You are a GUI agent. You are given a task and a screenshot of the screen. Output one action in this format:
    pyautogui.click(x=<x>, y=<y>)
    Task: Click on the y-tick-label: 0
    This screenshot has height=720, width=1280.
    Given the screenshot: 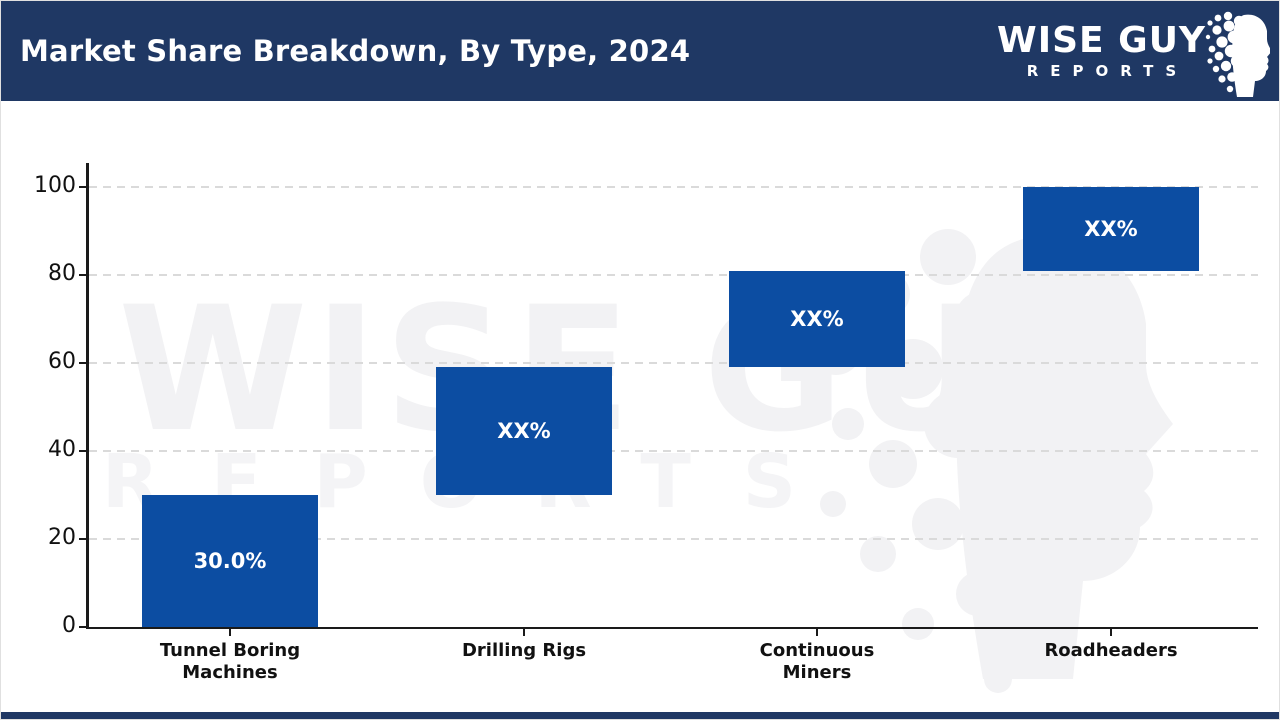 What is the action you would take?
    pyautogui.click(x=69, y=625)
    